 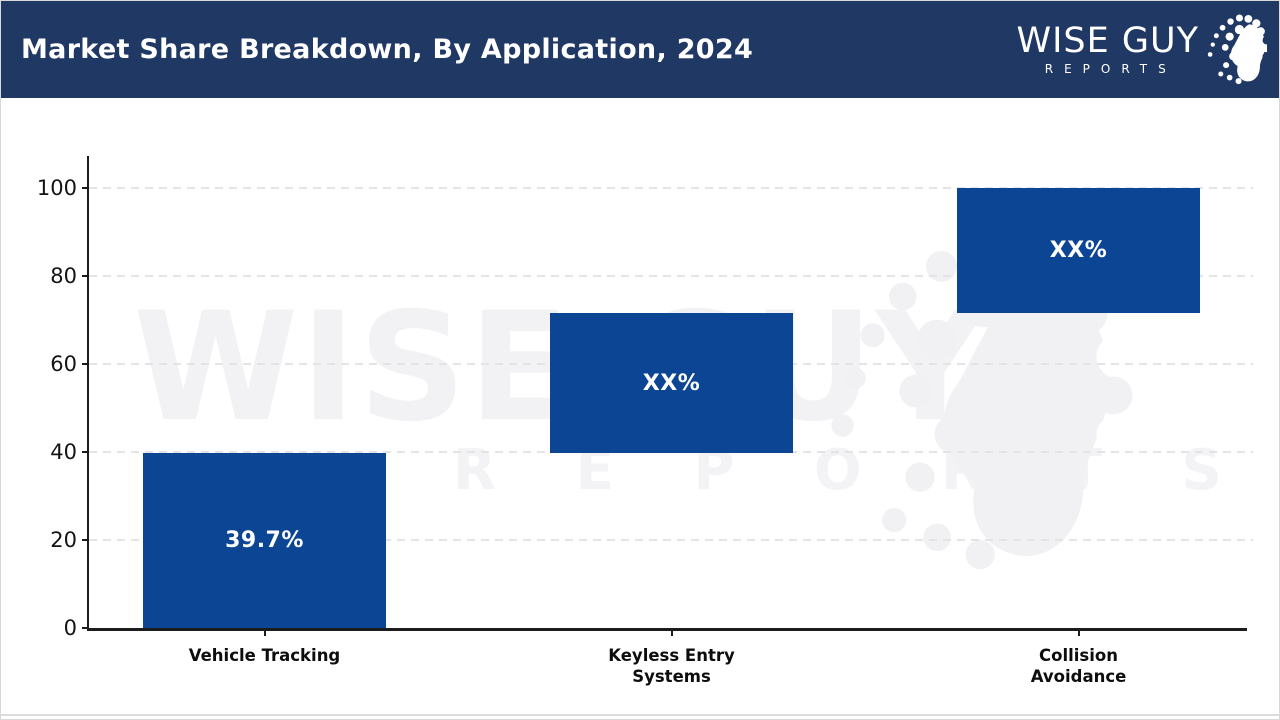 What do you see at coordinates (264, 655) in the screenshot?
I see `x-category-label: Vehicle Tracking` at bounding box center [264, 655].